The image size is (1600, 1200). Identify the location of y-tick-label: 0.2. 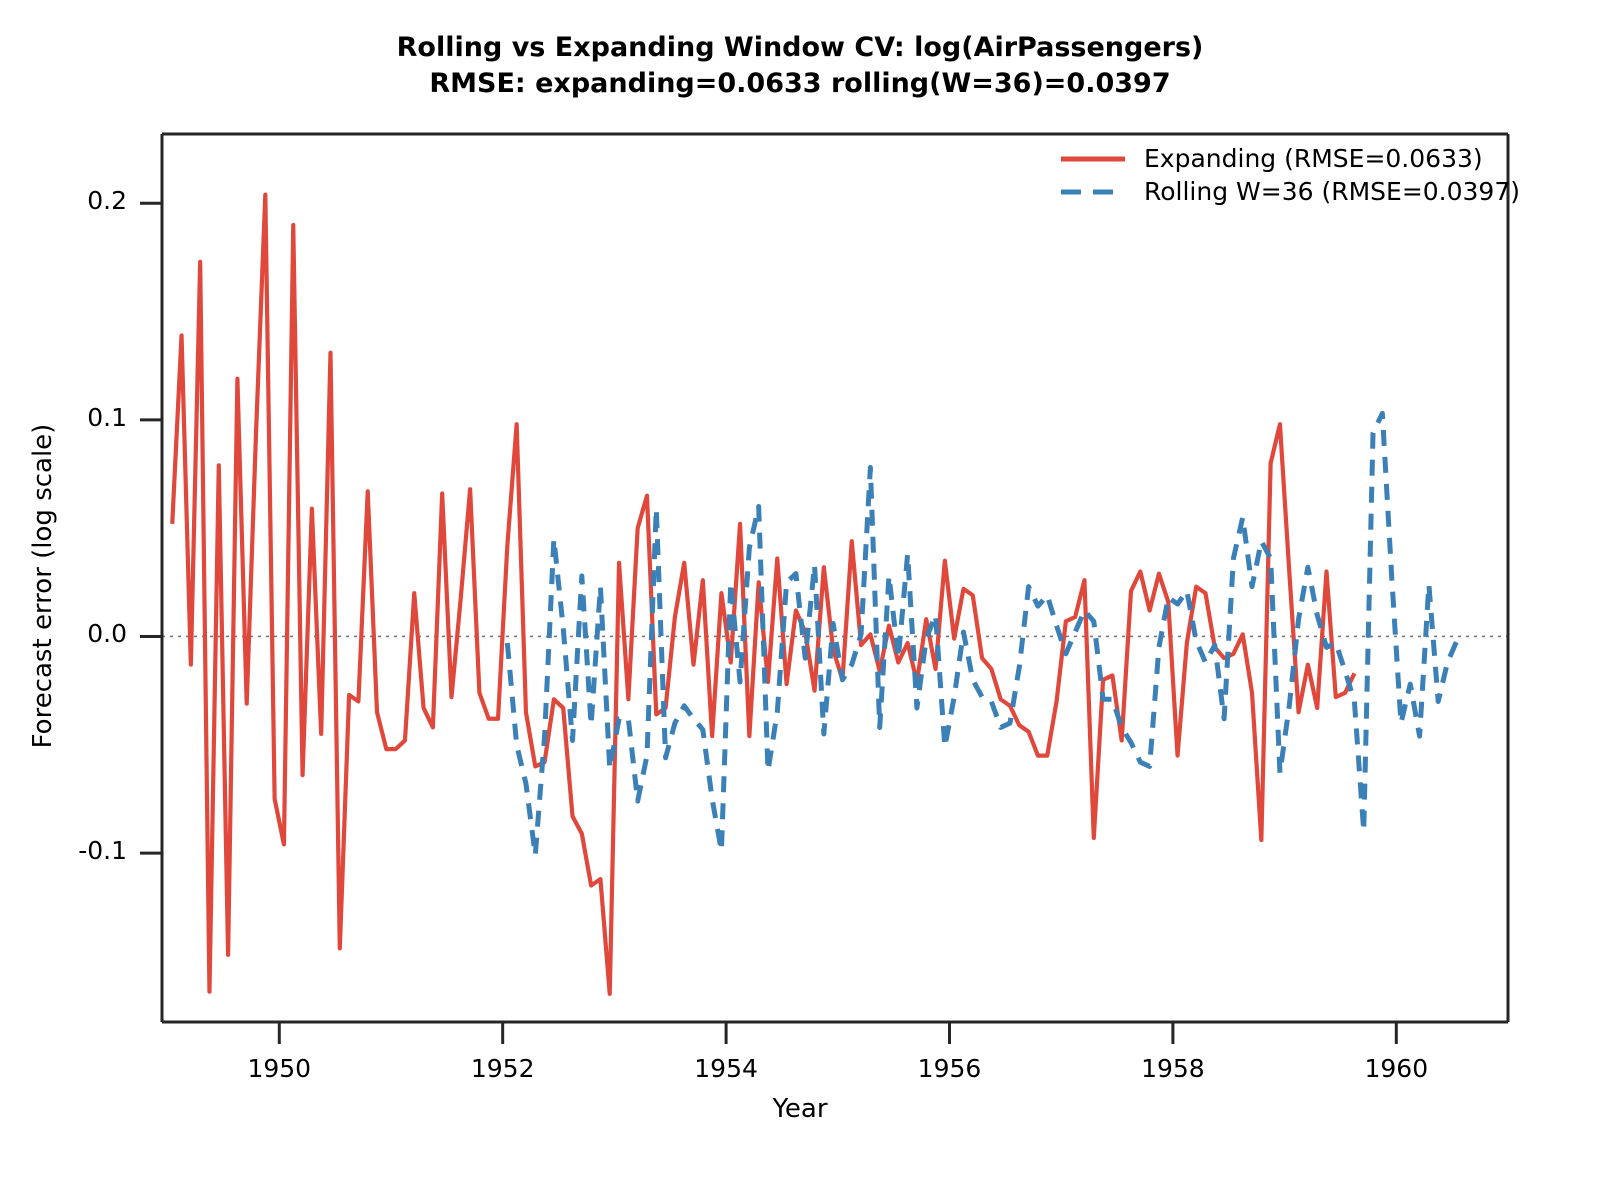
(107, 201).